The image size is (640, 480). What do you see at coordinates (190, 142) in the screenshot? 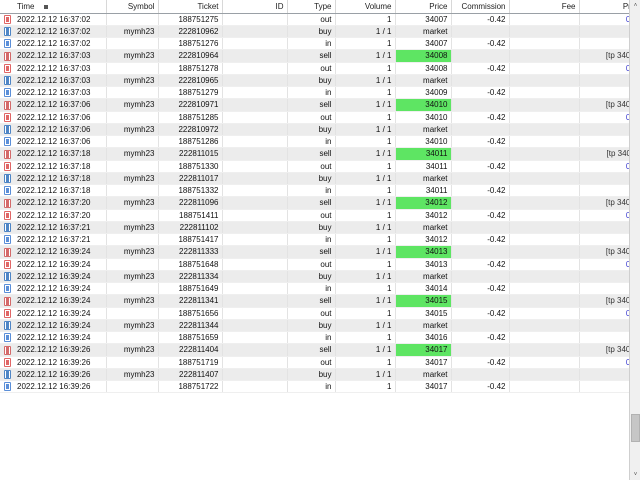
I see `cell-ticket: 188751286` at bounding box center [190, 142].